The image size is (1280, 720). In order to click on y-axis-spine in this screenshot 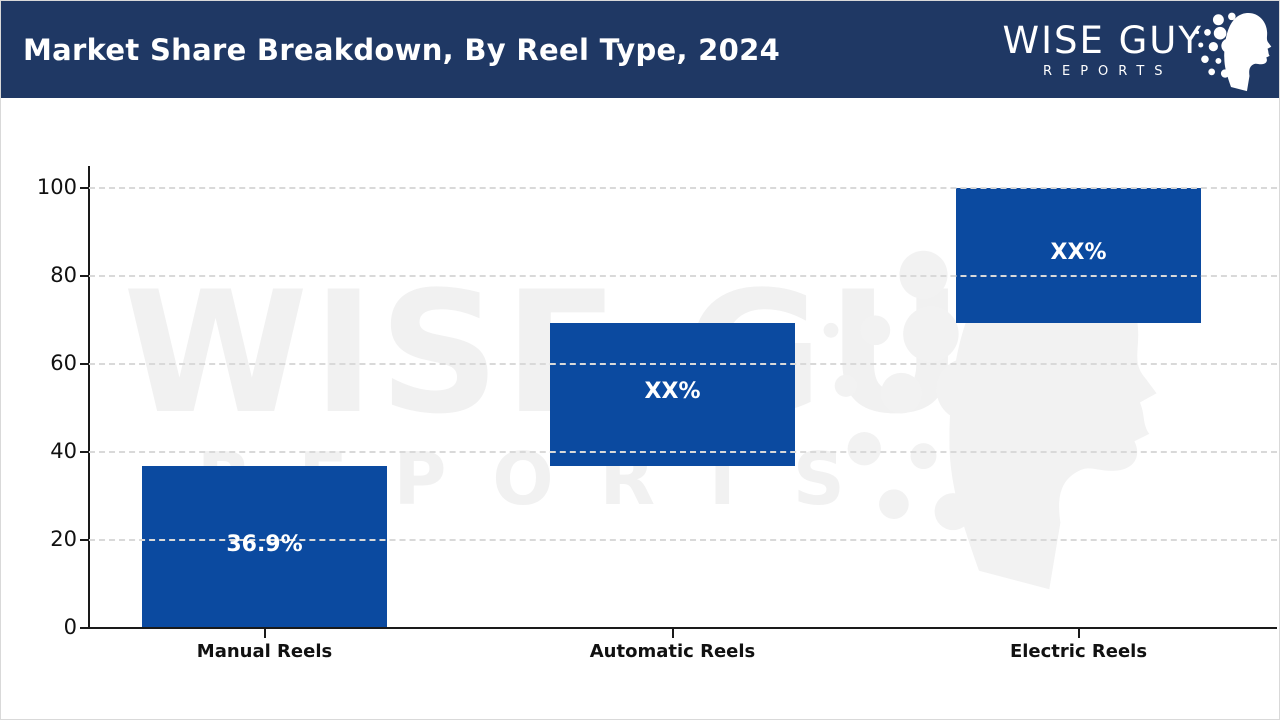, I will do `click(89, 397)`.